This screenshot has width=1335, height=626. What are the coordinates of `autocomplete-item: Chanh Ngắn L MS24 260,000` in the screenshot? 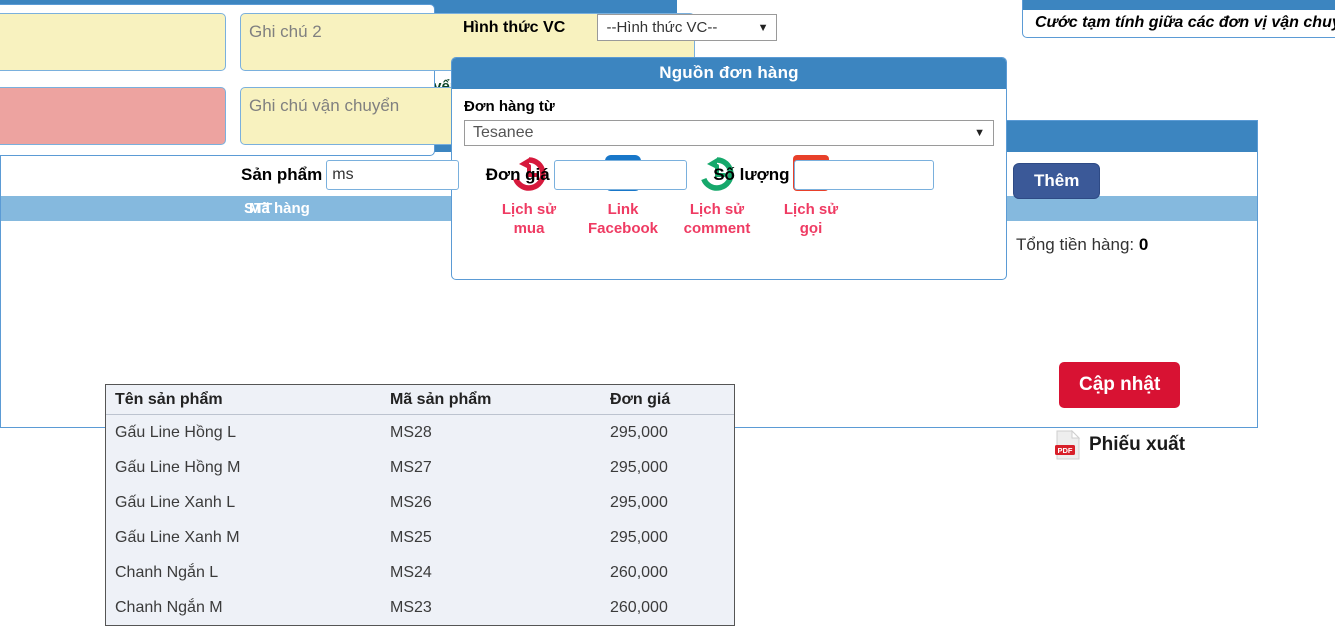 It's located at (420, 572).